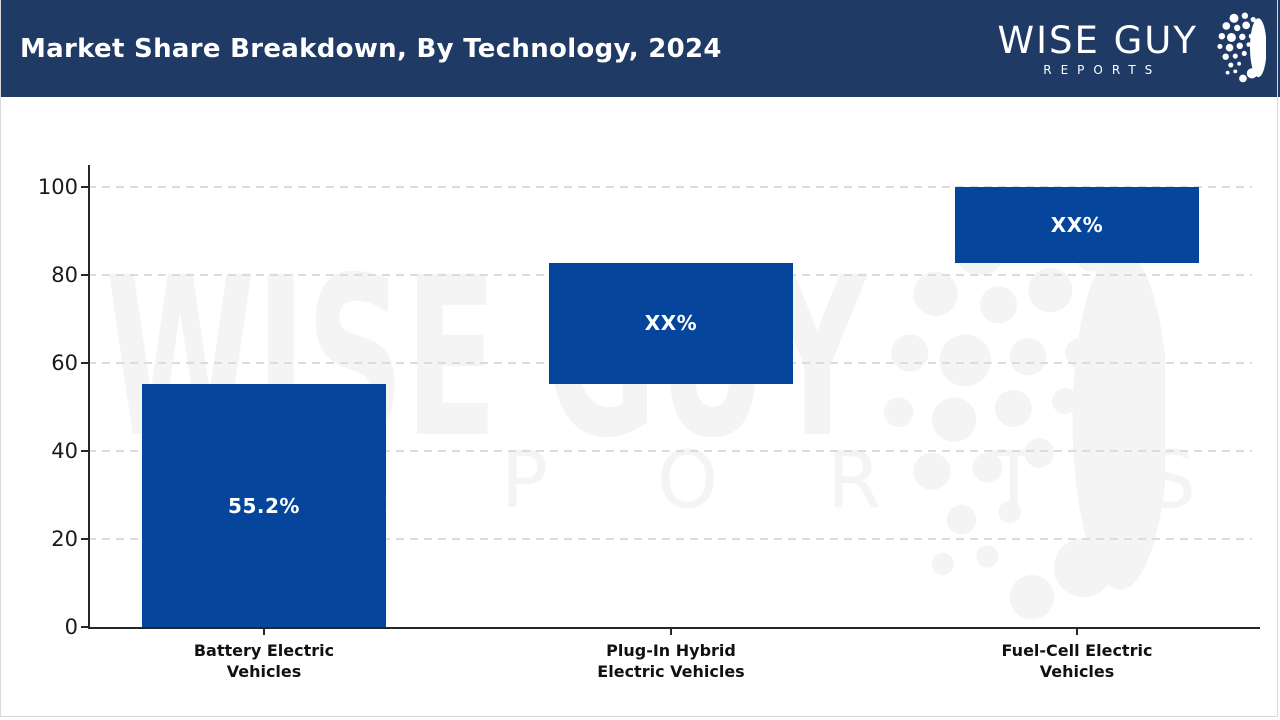 The height and width of the screenshot is (720, 1280). What do you see at coordinates (89, 397) in the screenshot?
I see `y-axis-line` at bounding box center [89, 397].